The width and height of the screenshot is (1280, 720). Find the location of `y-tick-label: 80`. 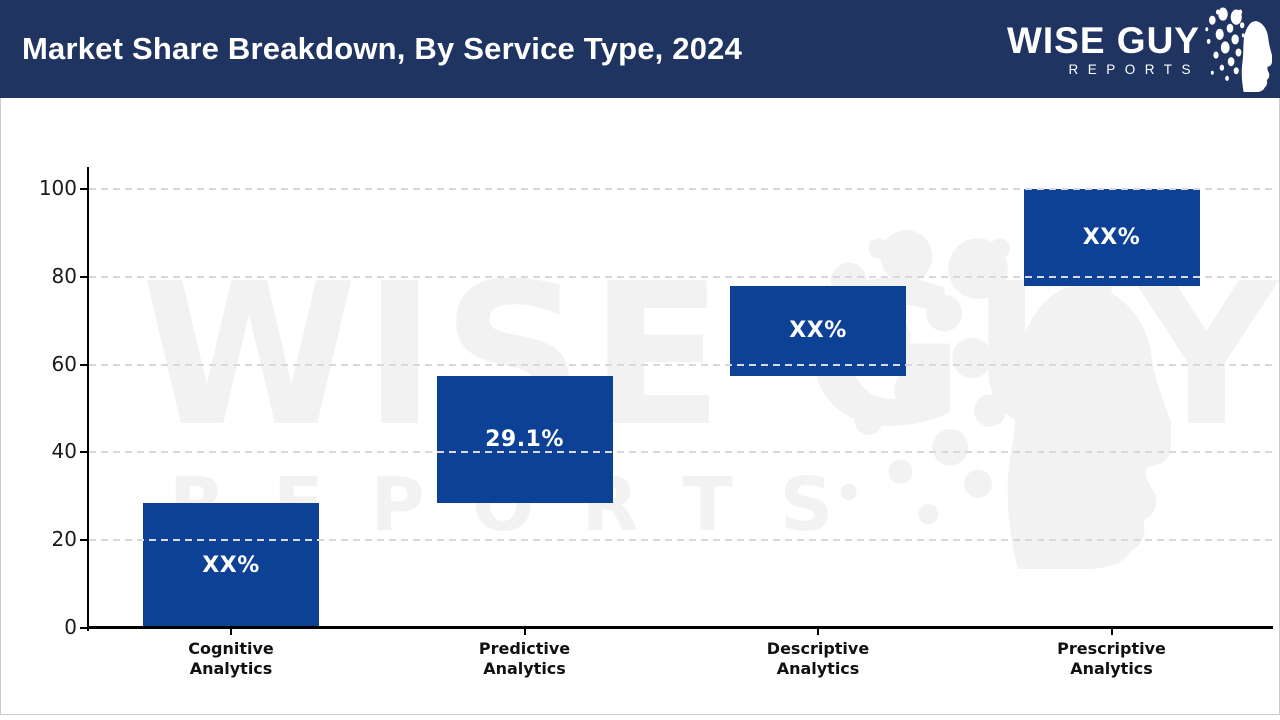

y-tick-label: 80 is located at coordinates (64, 275).